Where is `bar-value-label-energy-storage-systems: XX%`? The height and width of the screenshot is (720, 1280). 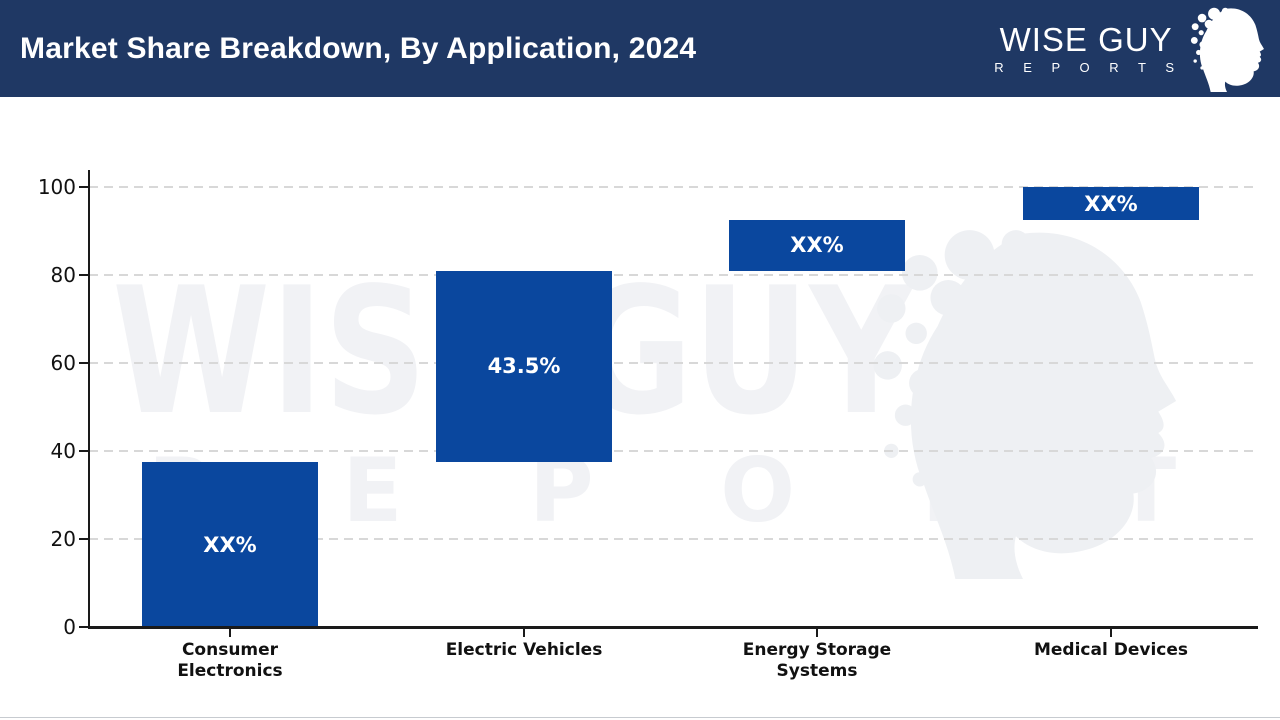 bar-value-label-energy-storage-systems: XX% is located at coordinates (817, 245).